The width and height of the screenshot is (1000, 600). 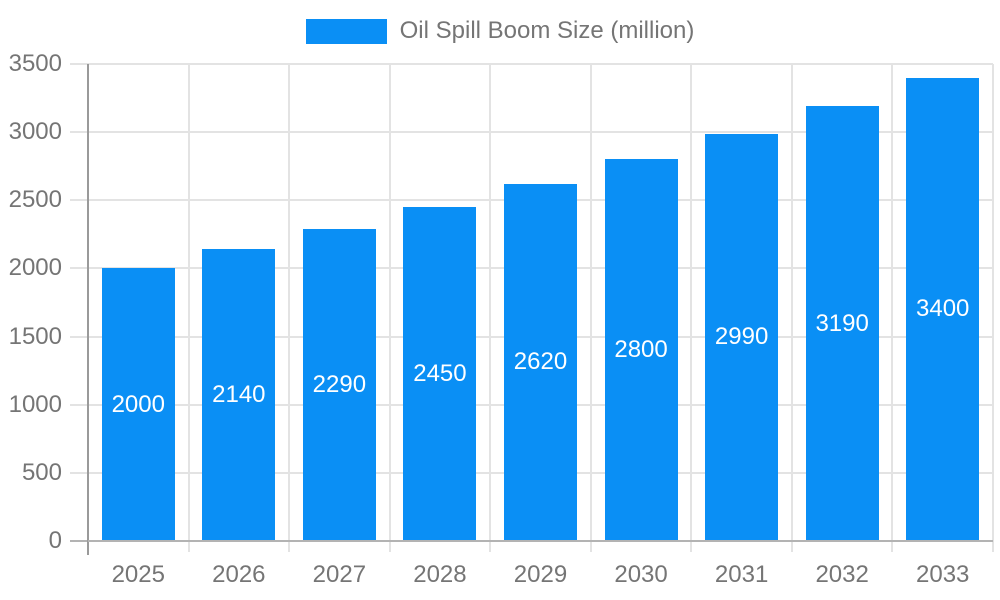 I want to click on bar-2028: 2450, so click(x=440, y=374).